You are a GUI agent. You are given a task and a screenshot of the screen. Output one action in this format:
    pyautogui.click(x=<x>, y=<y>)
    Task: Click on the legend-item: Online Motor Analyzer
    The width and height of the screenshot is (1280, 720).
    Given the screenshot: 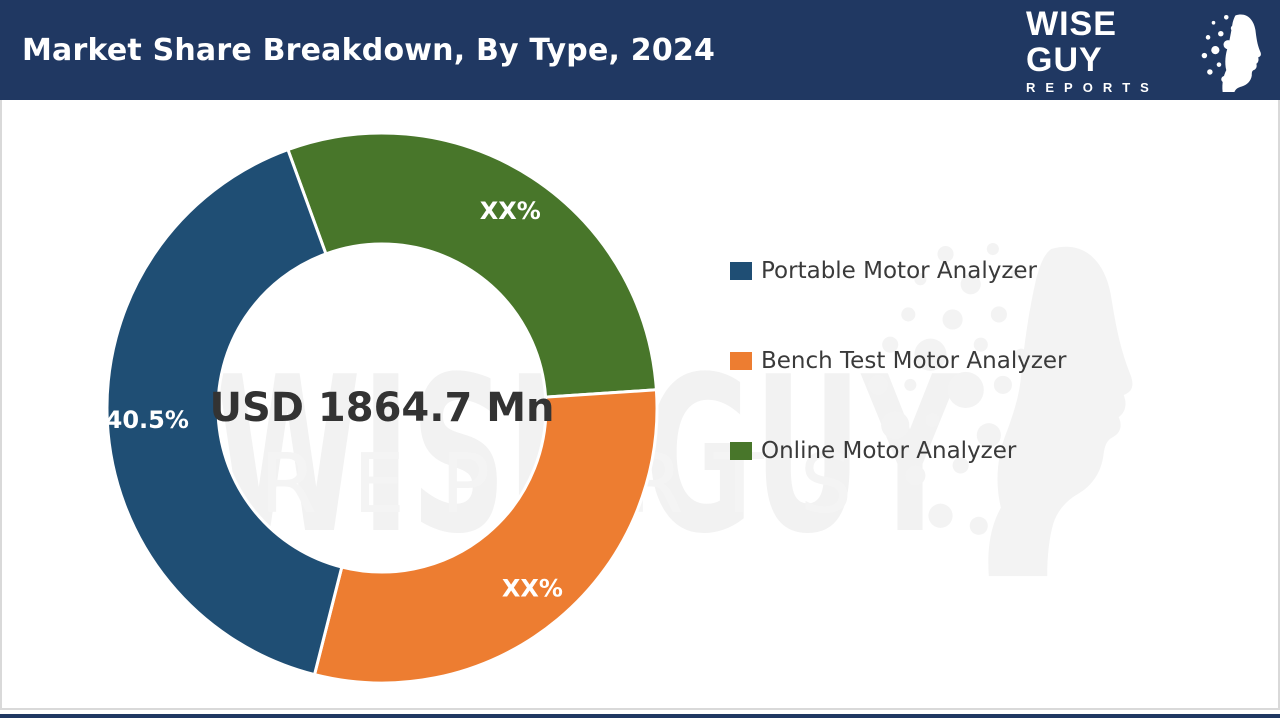 What is the action you would take?
    pyautogui.click(x=898, y=451)
    